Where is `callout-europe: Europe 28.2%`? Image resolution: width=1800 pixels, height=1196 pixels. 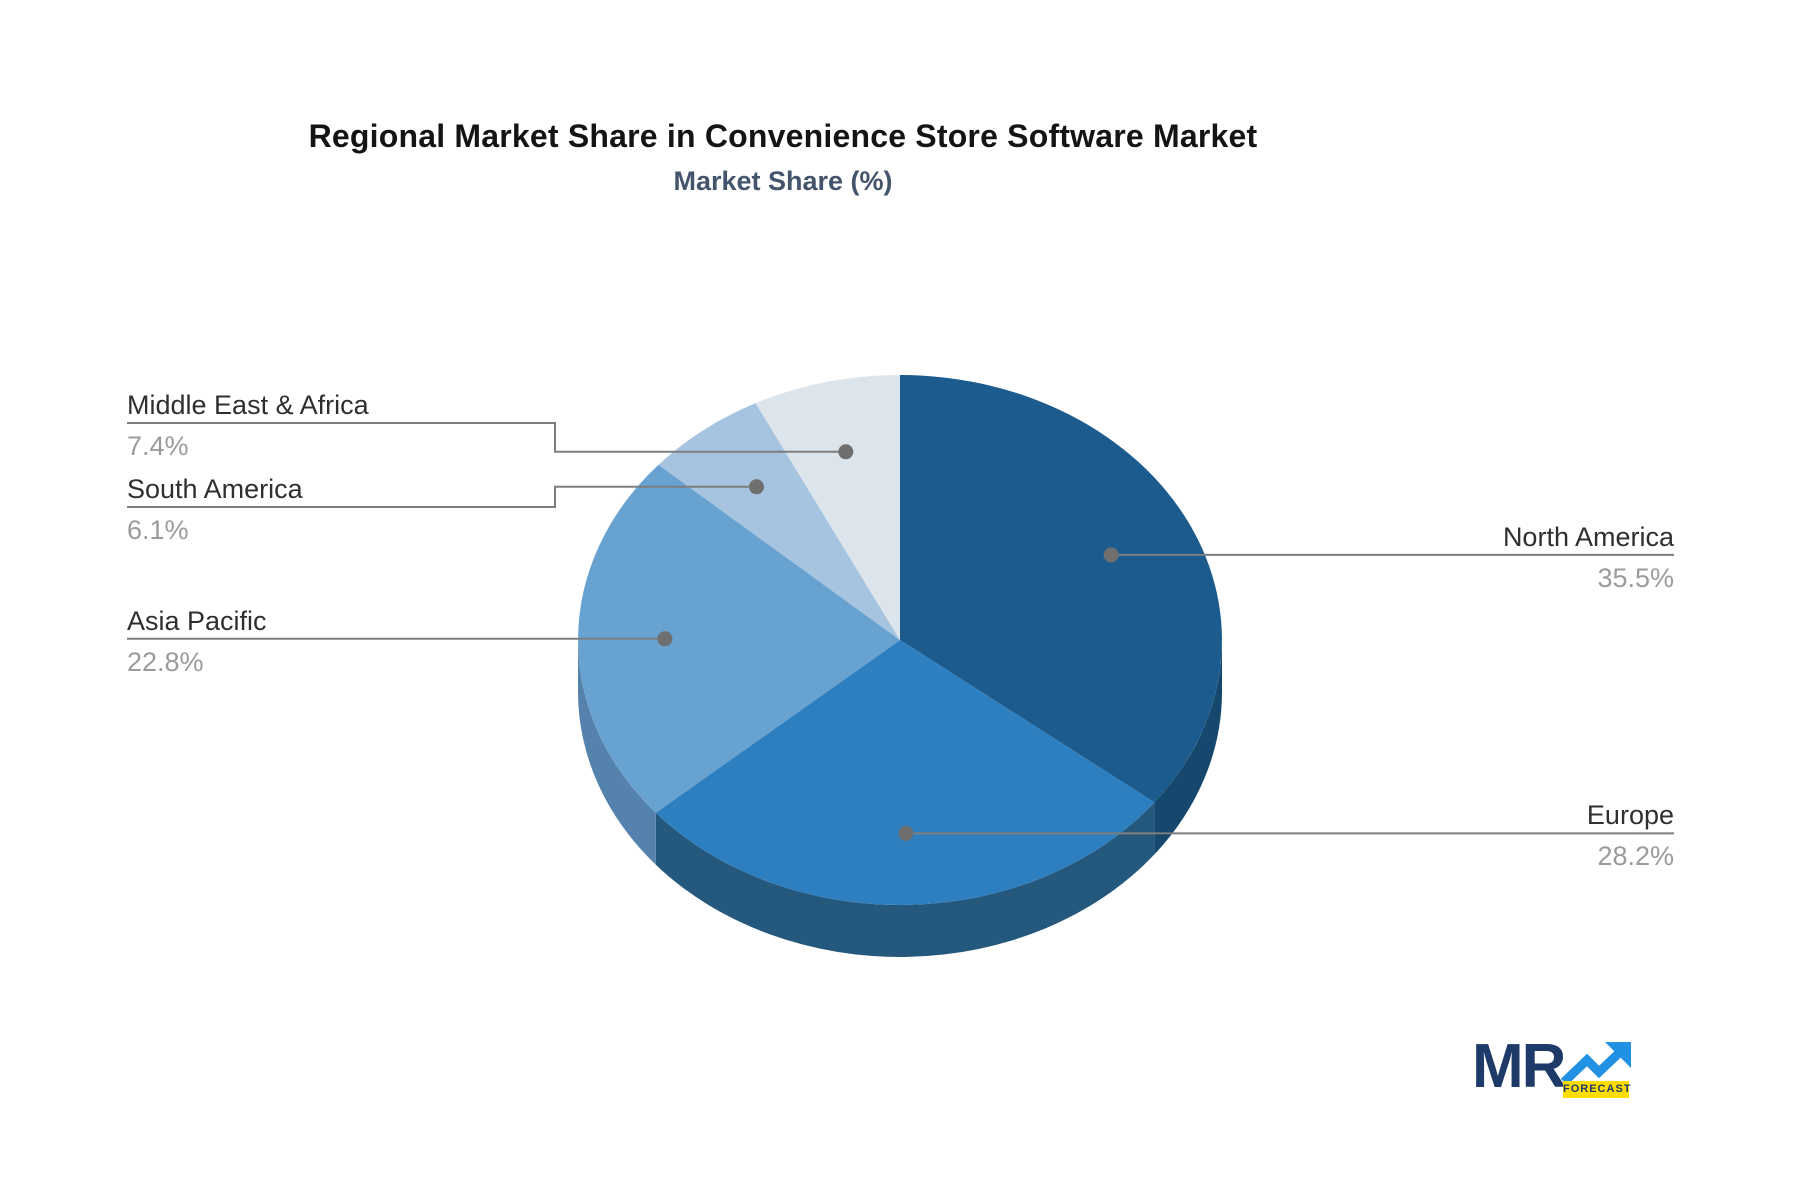
callout-europe: Europe 28.2% is located at coordinates (1630, 835).